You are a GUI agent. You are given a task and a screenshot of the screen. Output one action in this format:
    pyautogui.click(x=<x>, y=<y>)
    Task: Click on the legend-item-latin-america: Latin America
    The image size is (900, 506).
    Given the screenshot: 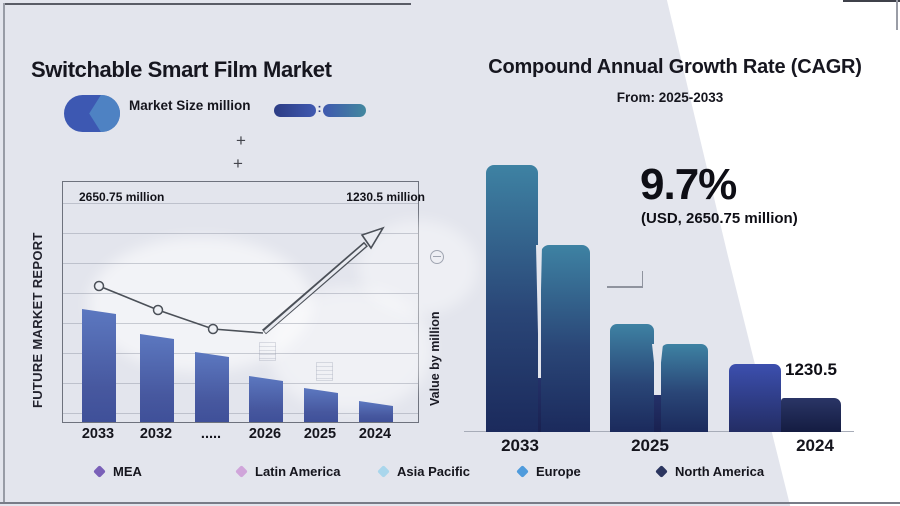 What is the action you would take?
    pyautogui.click(x=288, y=471)
    